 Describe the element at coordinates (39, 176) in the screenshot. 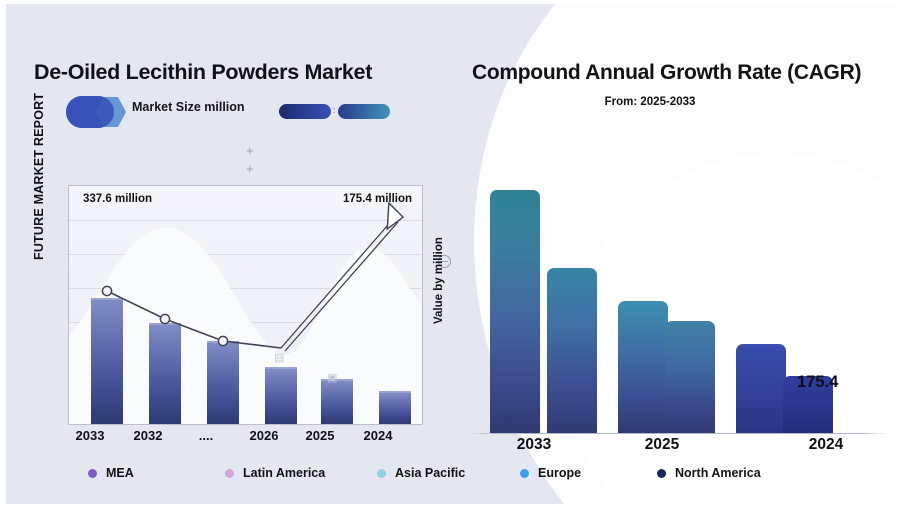

I see `left-chart-y-axis-label: FUTURE MARKET REPORT` at that location.